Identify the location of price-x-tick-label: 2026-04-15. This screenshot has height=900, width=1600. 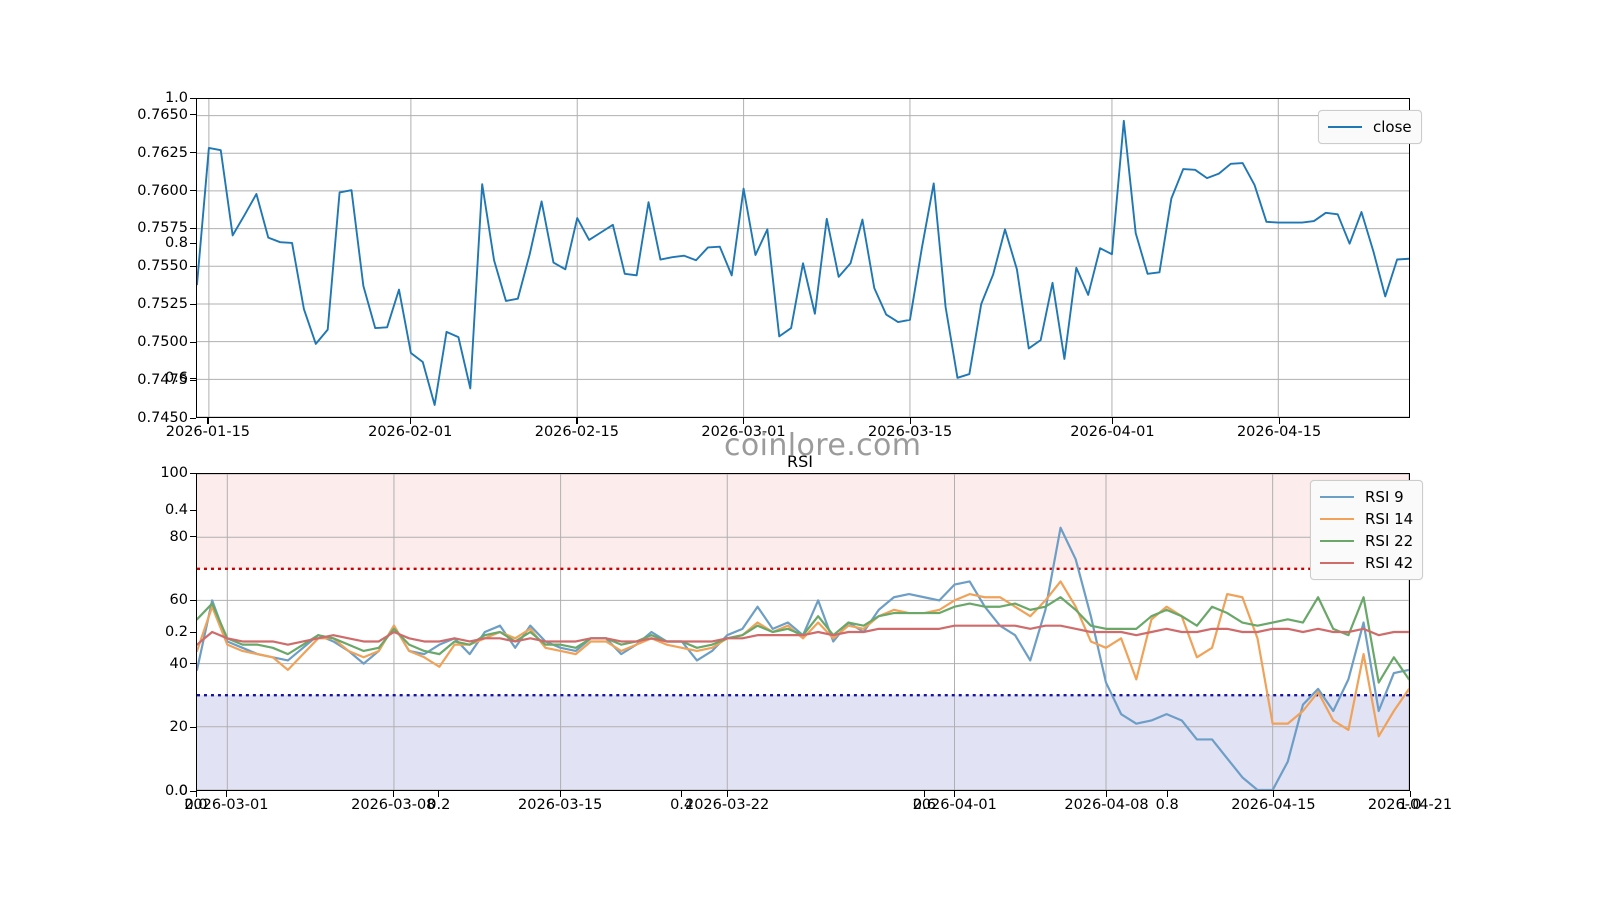
(1279, 432).